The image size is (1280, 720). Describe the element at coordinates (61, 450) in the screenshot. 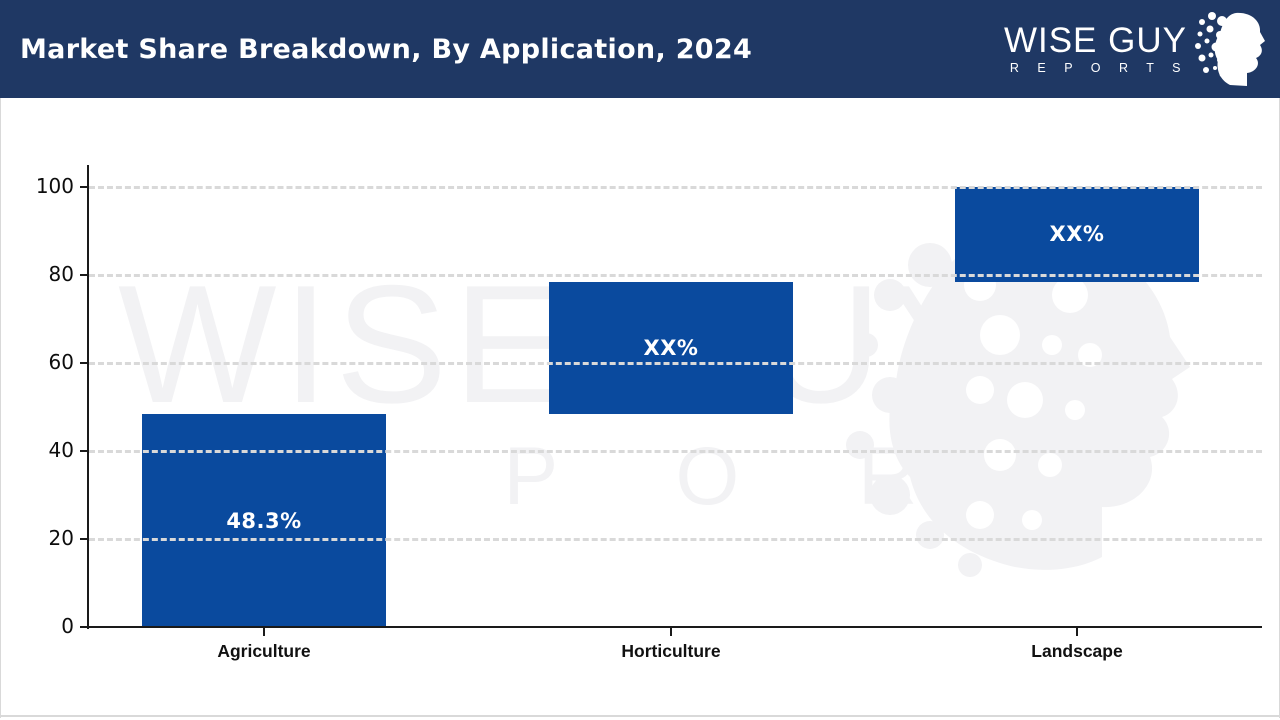

I see `y-tick-label: 40` at that location.